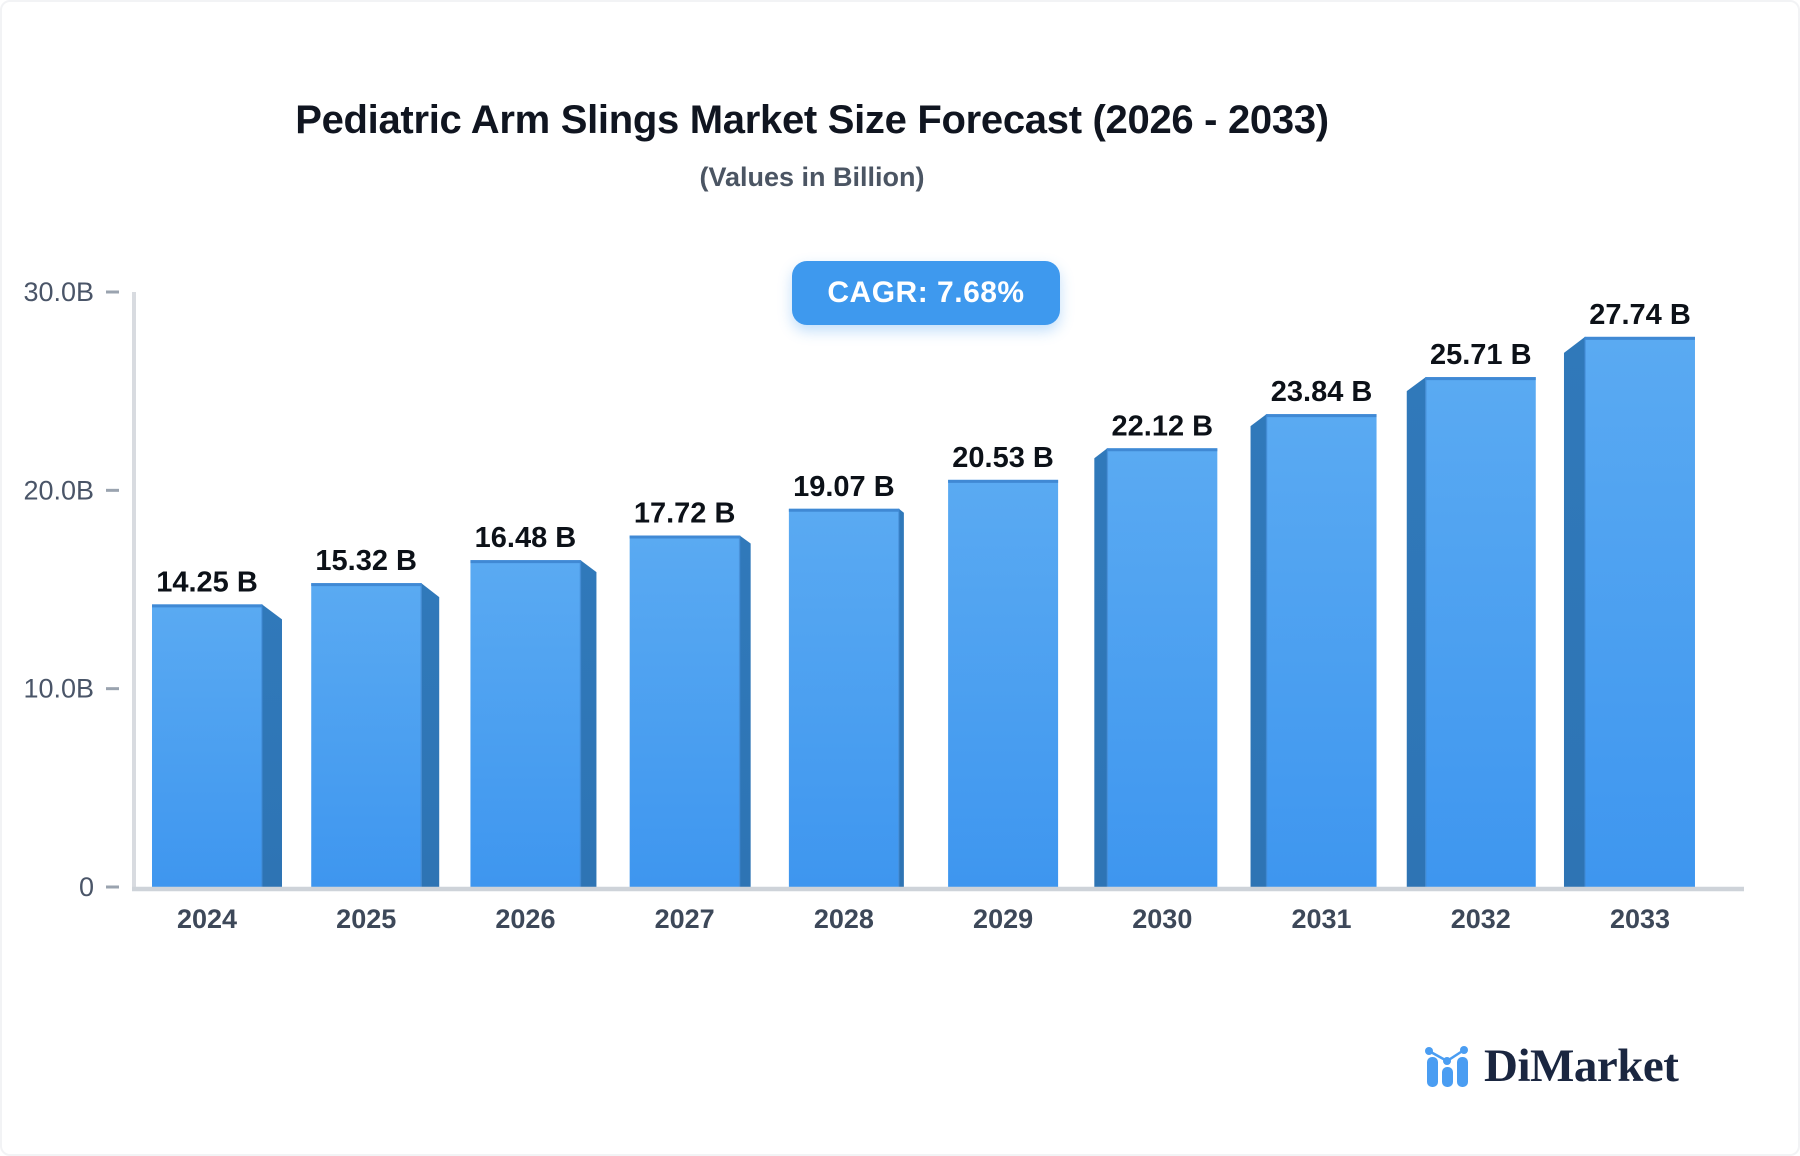  Describe the element at coordinates (1003, 919) in the screenshot. I see `x-axis-label: 2029` at that location.